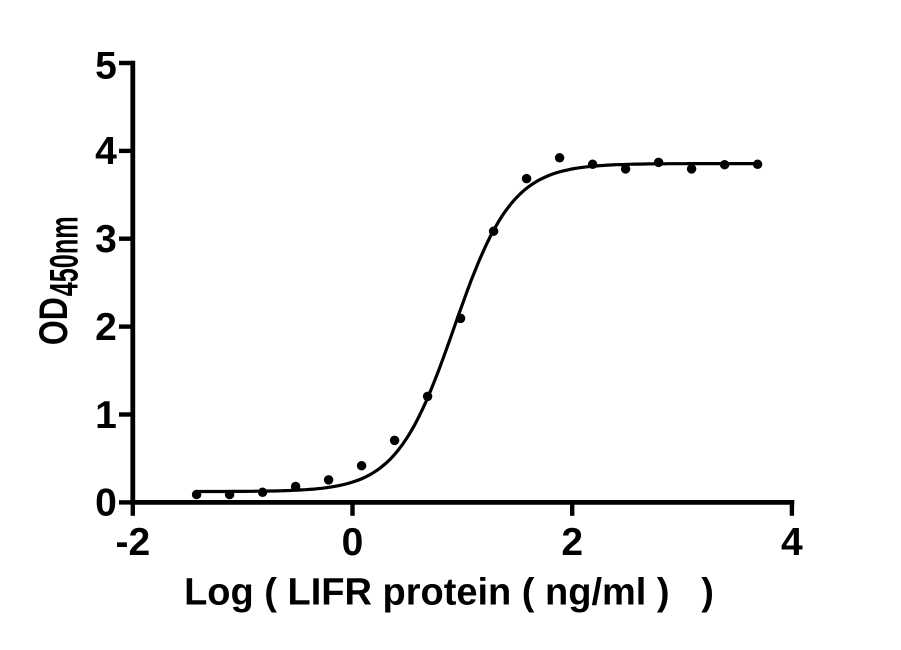 The height and width of the screenshot is (650, 901). I want to click on svg-text: 3, so click(106, 239).